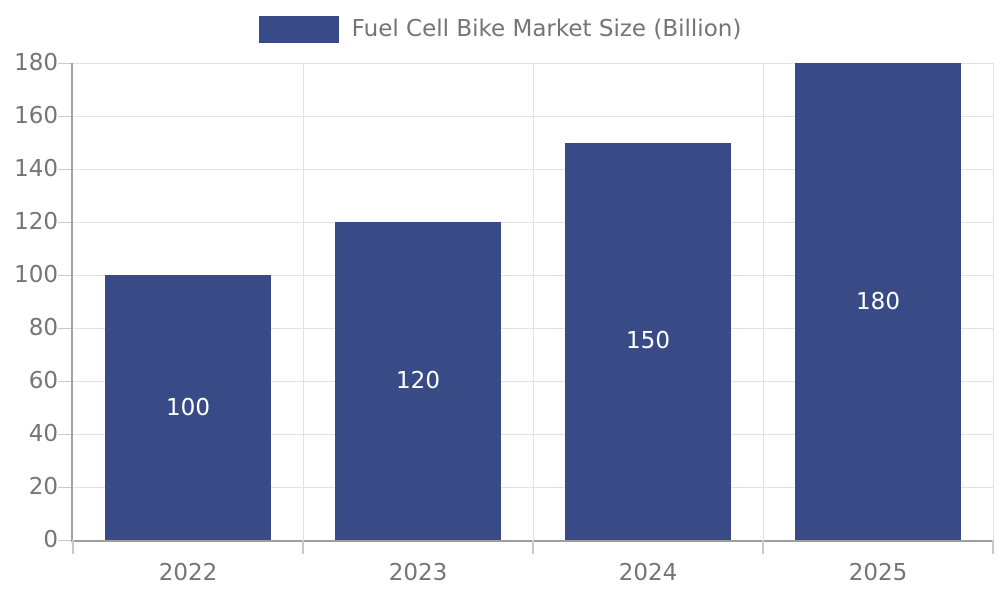 The image size is (1000, 600). I want to click on y-tick-label-80: 80, so click(43, 328).